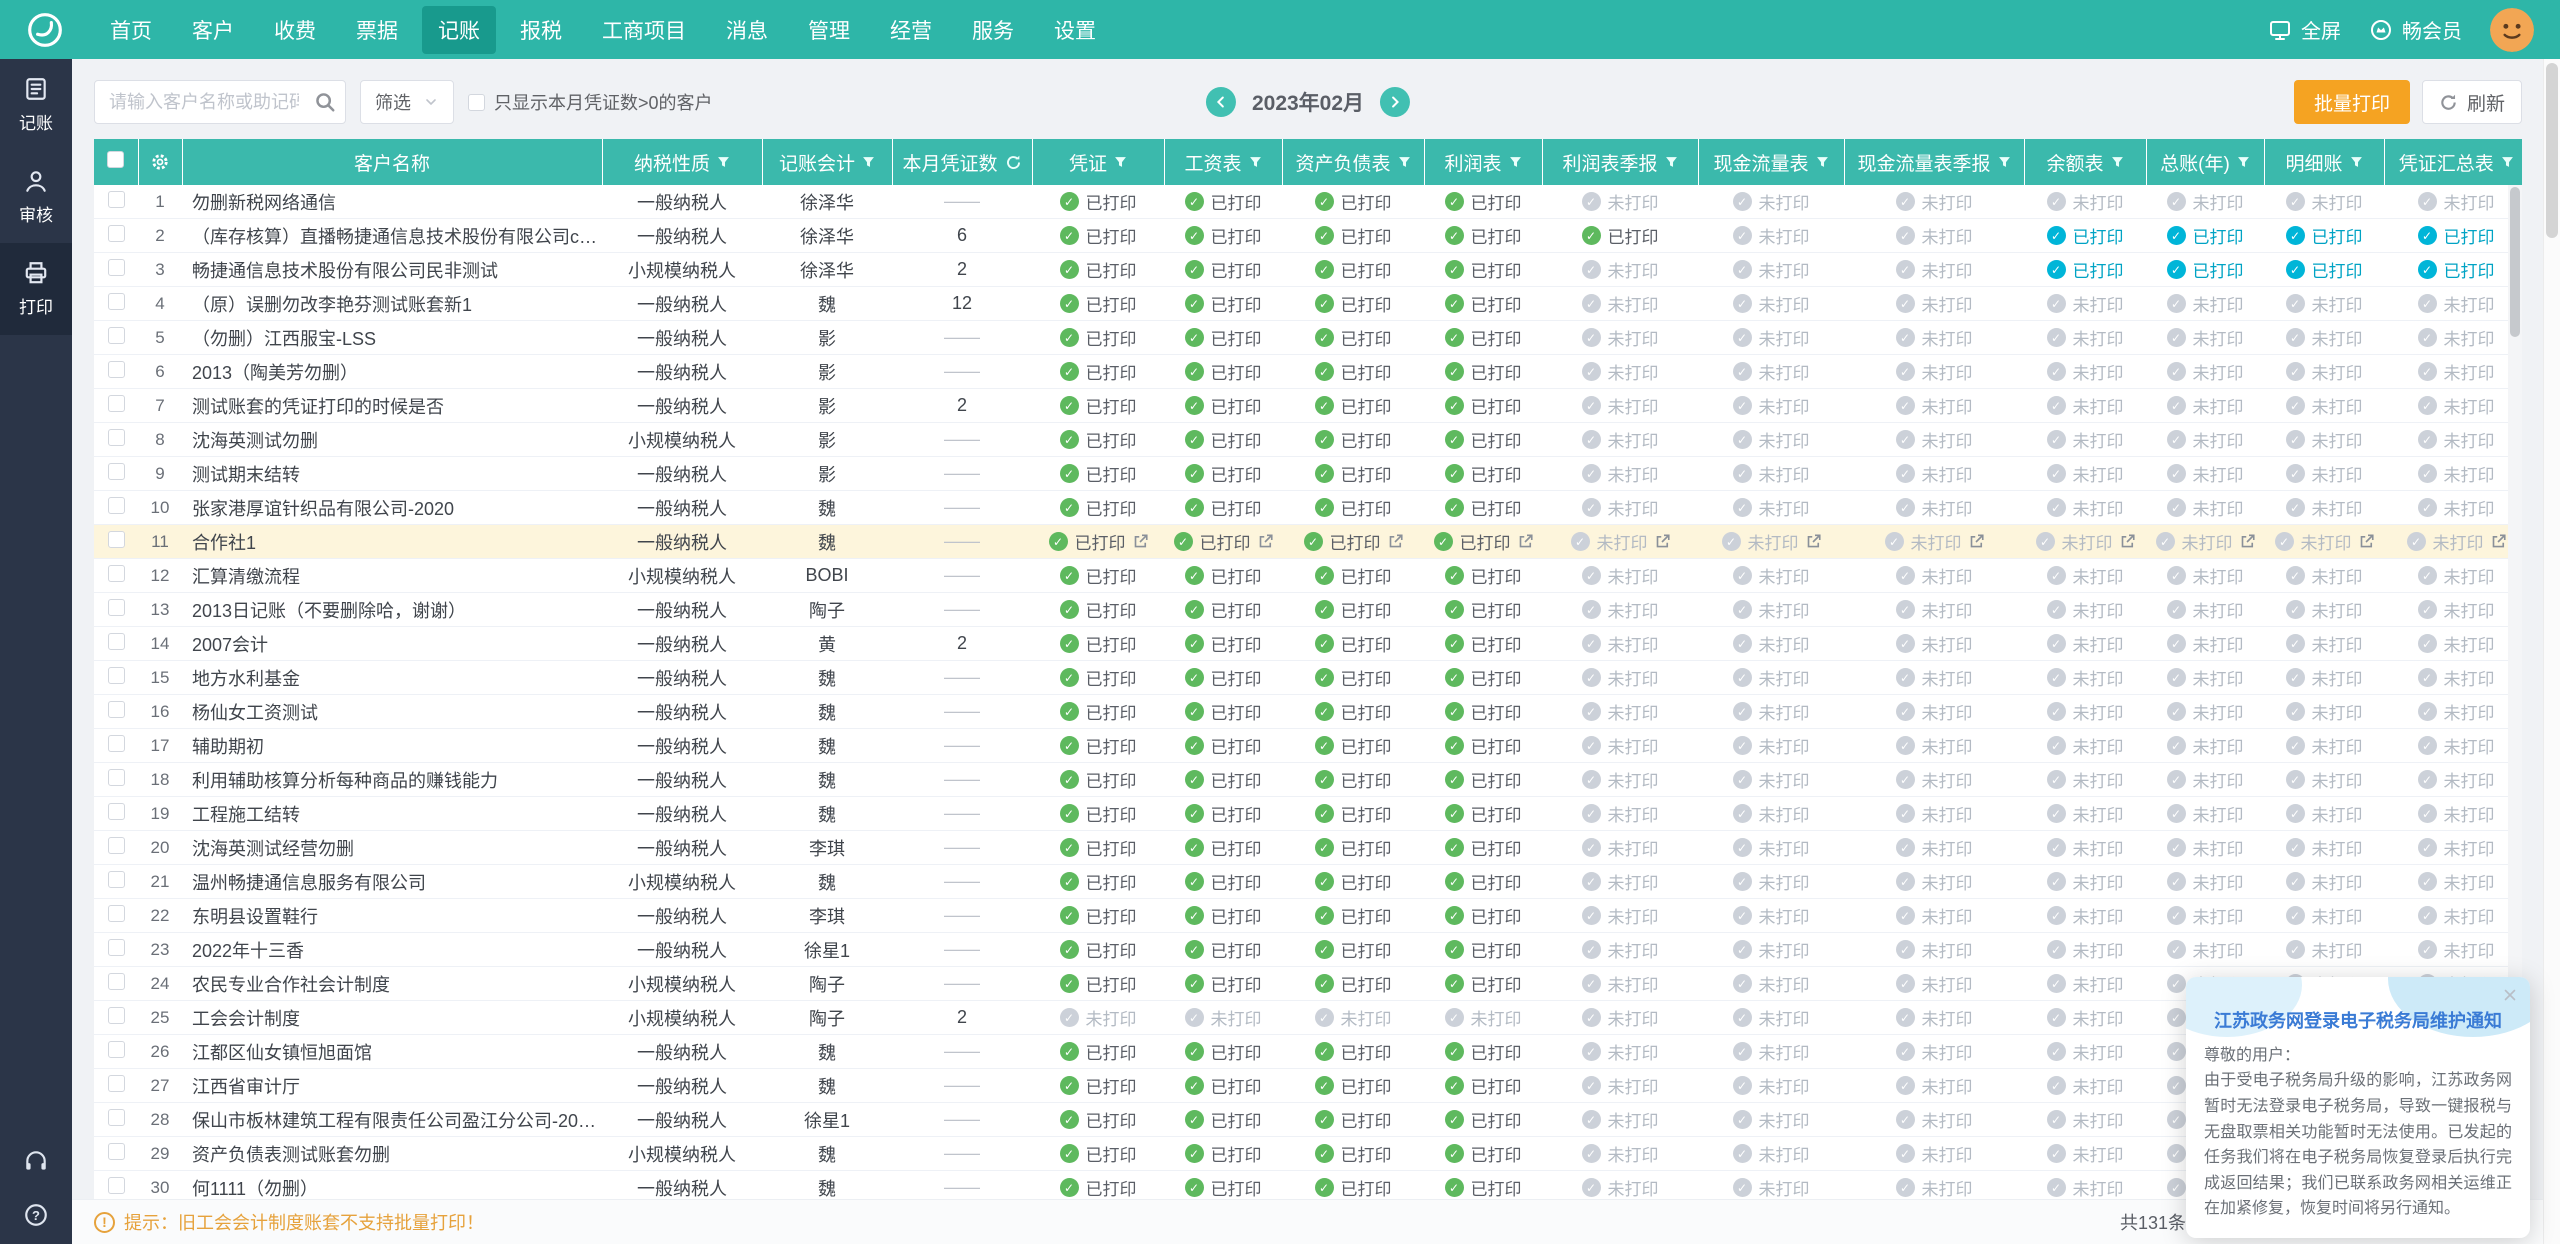  Describe the element at coordinates (392, 847) in the screenshot. I see `customer-name: 沈海英测试经营勿删` at that location.